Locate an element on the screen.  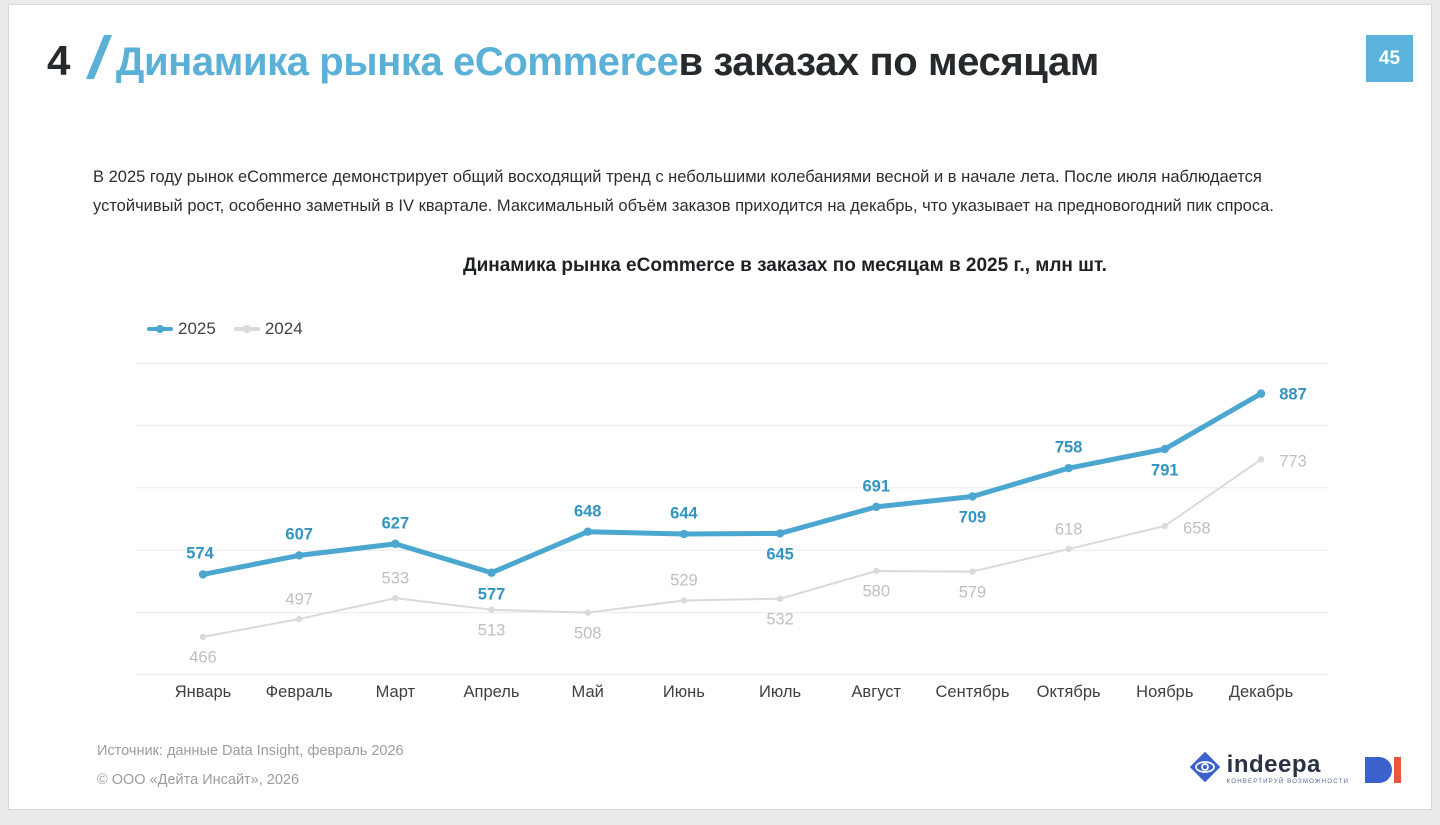
data-label-2025-Ноябрь: 791 is located at coordinates (1165, 470).